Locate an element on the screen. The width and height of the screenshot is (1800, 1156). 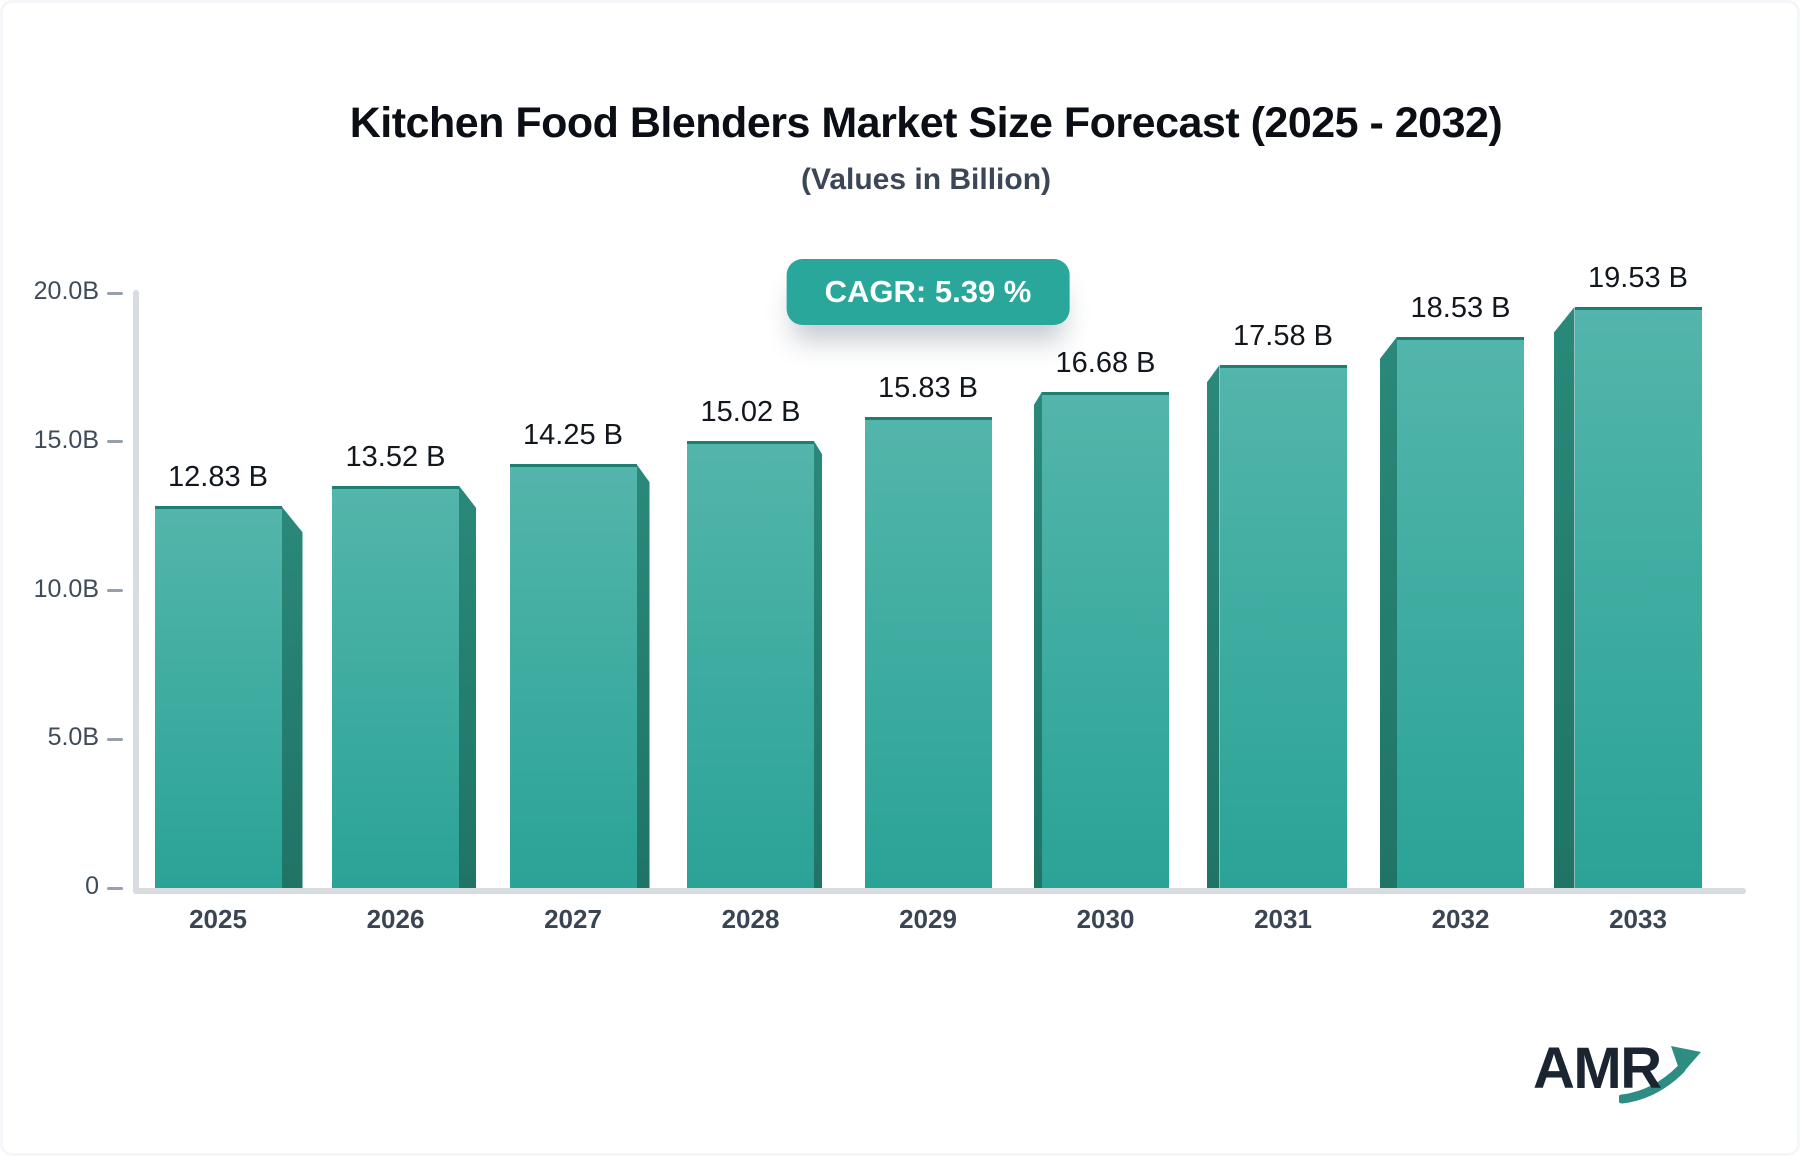
x-axis-label: 2028 is located at coordinates (750, 919).